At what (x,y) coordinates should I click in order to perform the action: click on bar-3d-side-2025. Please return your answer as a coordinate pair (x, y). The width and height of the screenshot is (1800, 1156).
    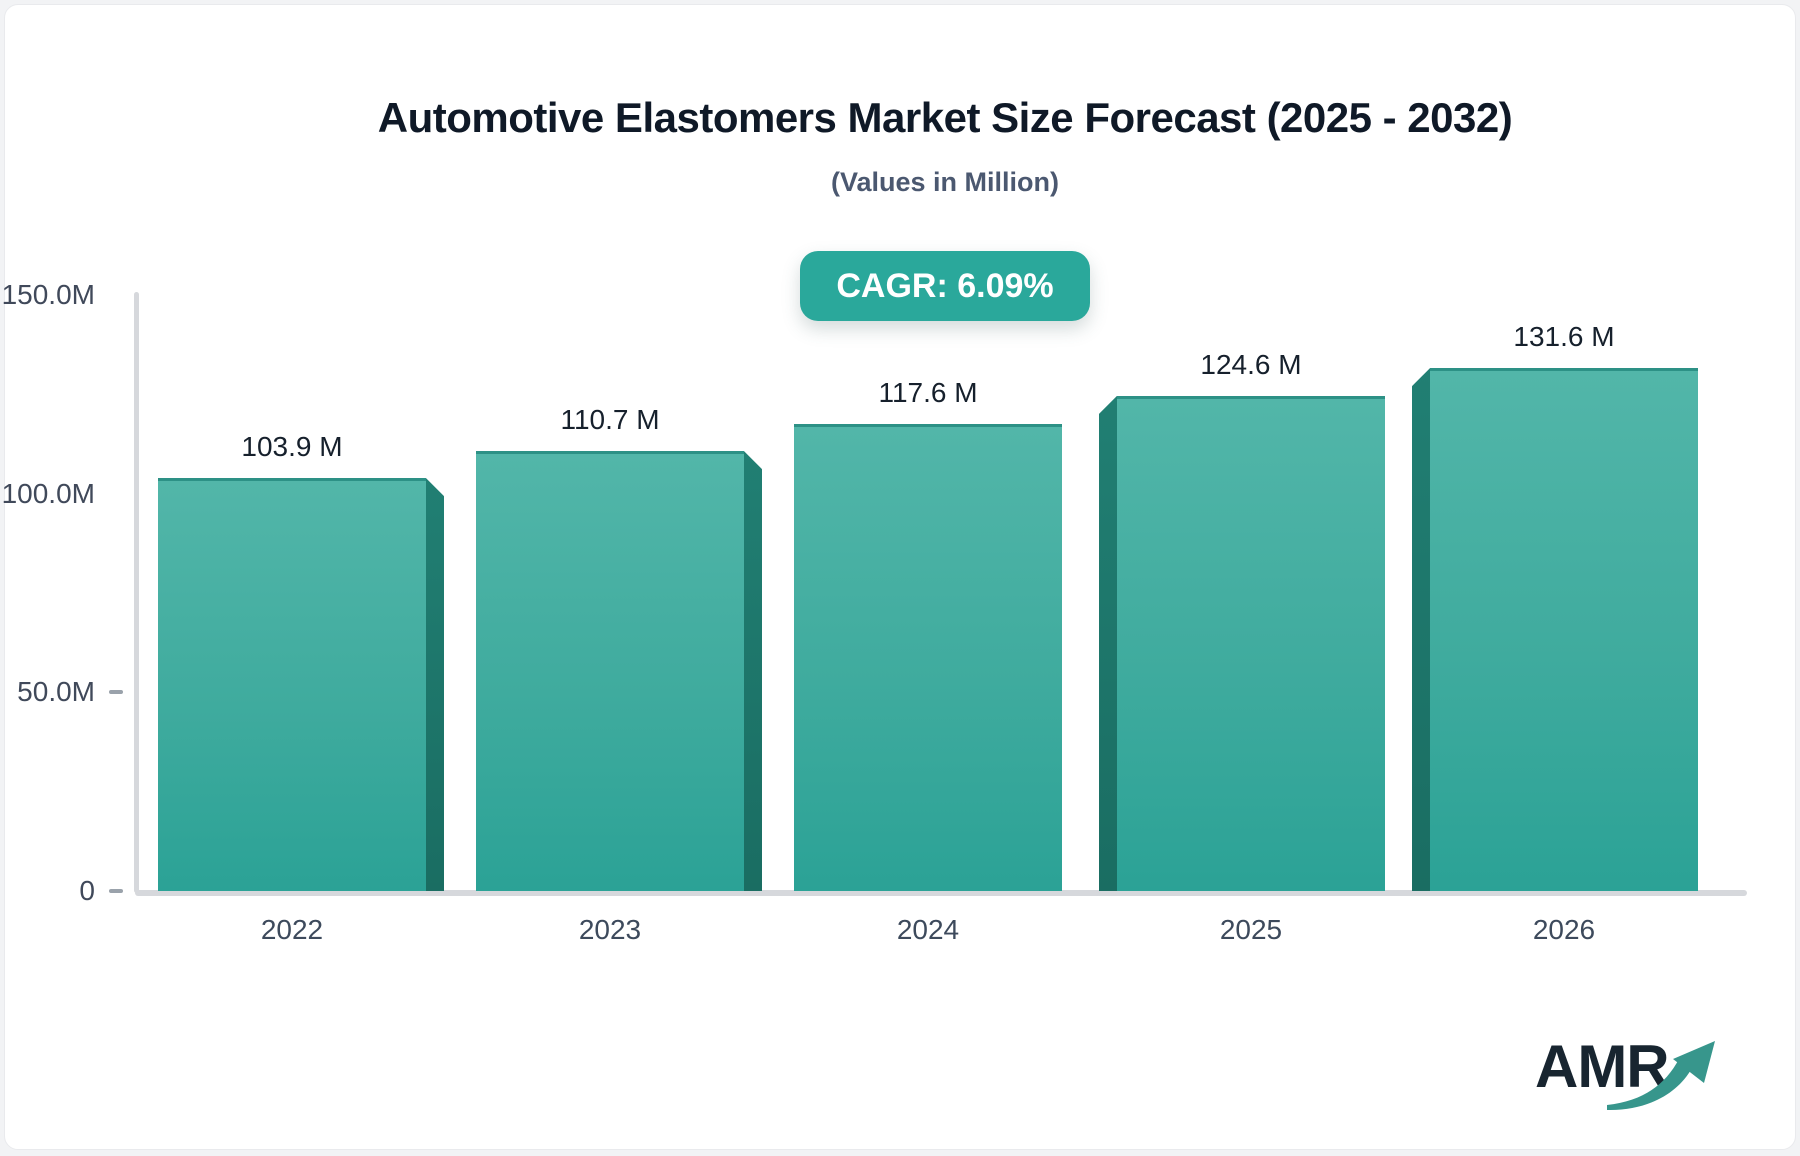
    Looking at the image, I should click on (1108, 643).